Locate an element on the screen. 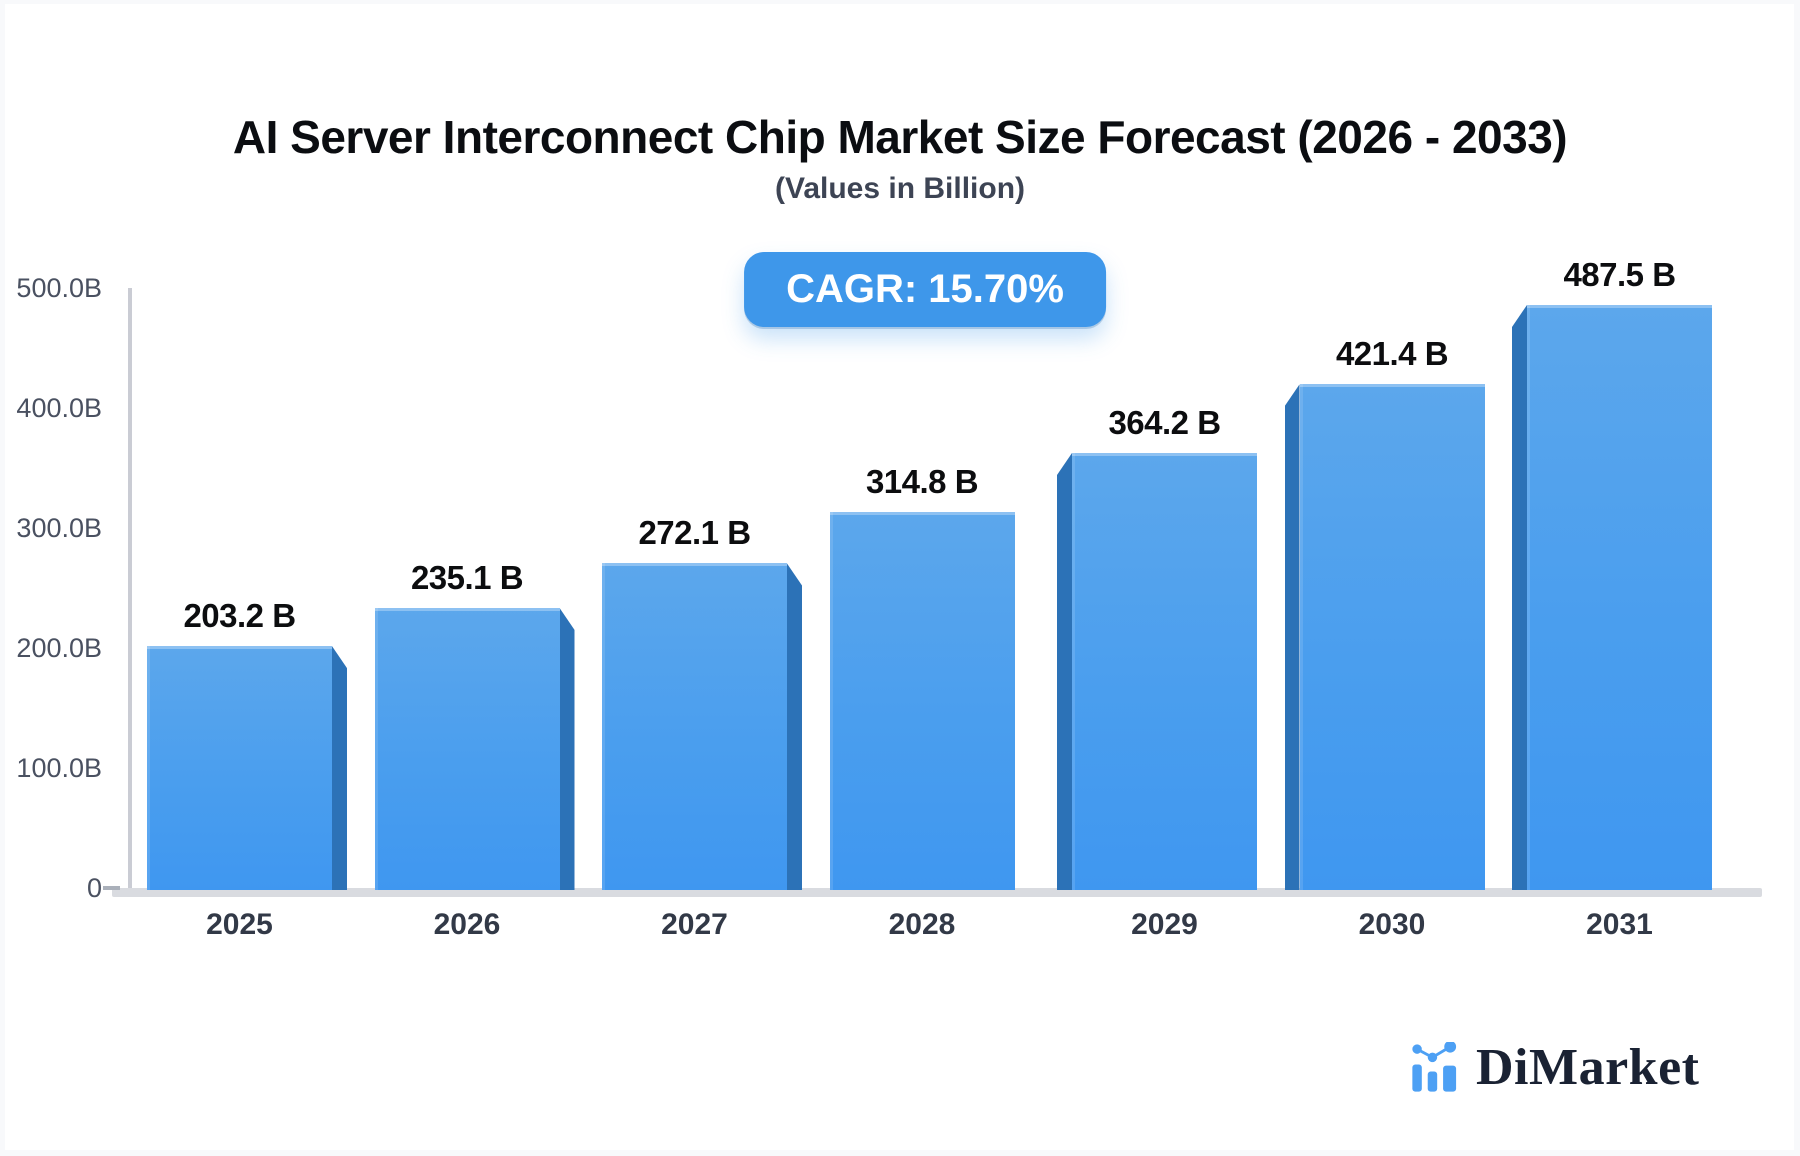 Image resolution: width=1800 pixels, height=1156 pixels. bar-value-label: 421.4 B is located at coordinates (1392, 354).